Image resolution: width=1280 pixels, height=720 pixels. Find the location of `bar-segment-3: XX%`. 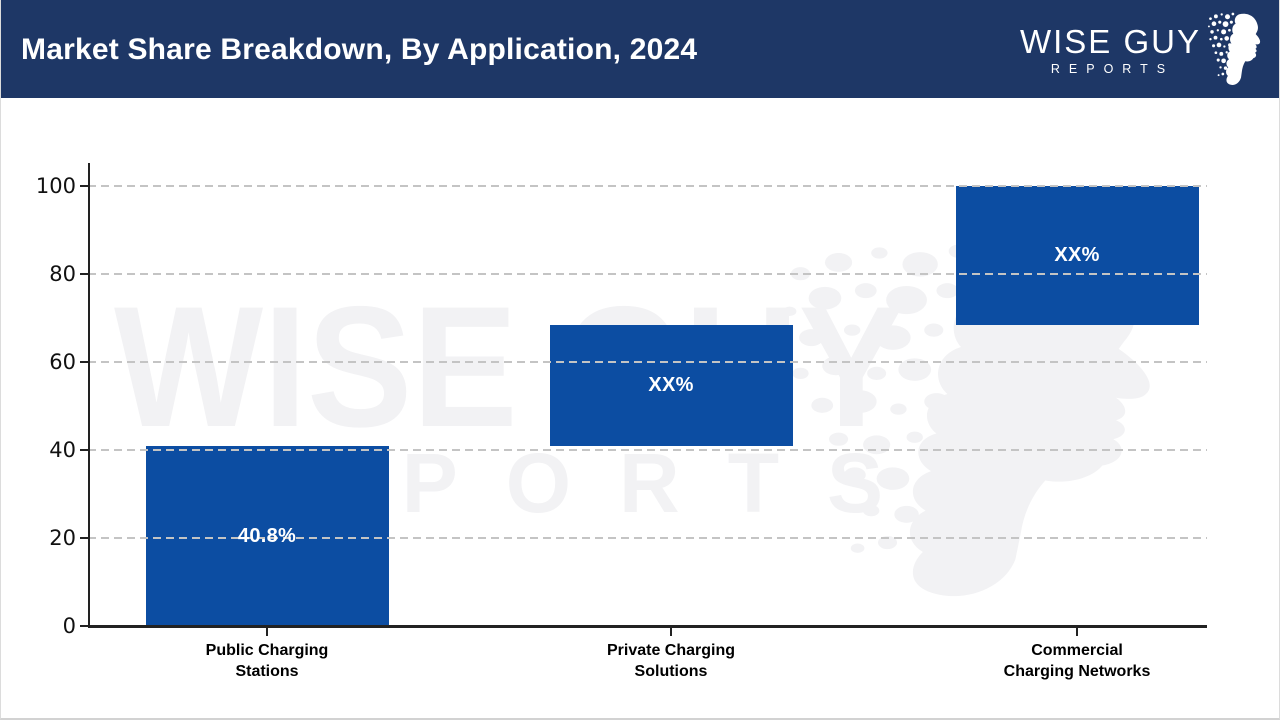

bar-segment-3: XX% is located at coordinates (1077, 256).